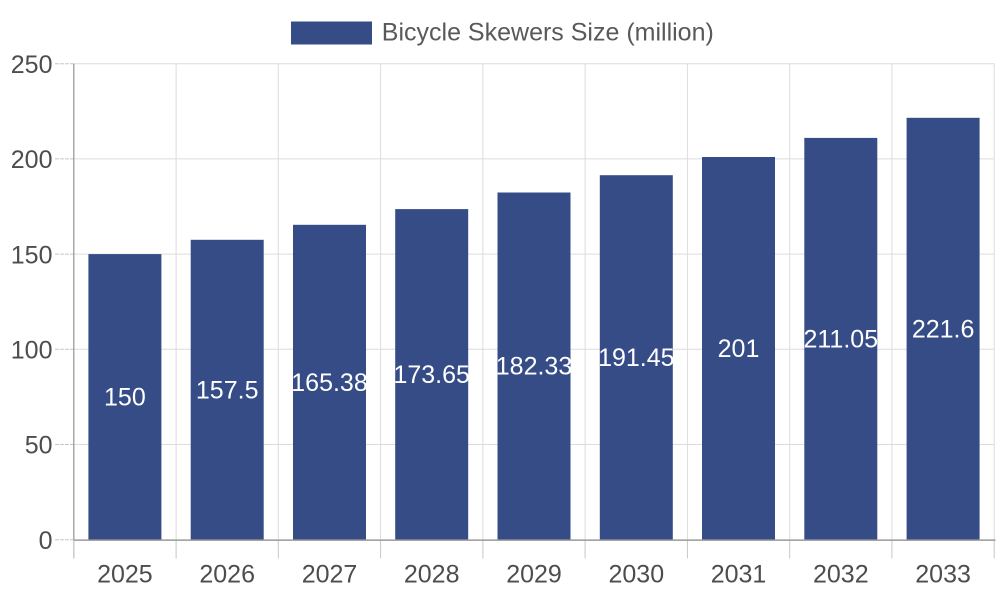 The height and width of the screenshot is (605, 1000). What do you see at coordinates (329, 383) in the screenshot?
I see `svg-text: 165.38` at bounding box center [329, 383].